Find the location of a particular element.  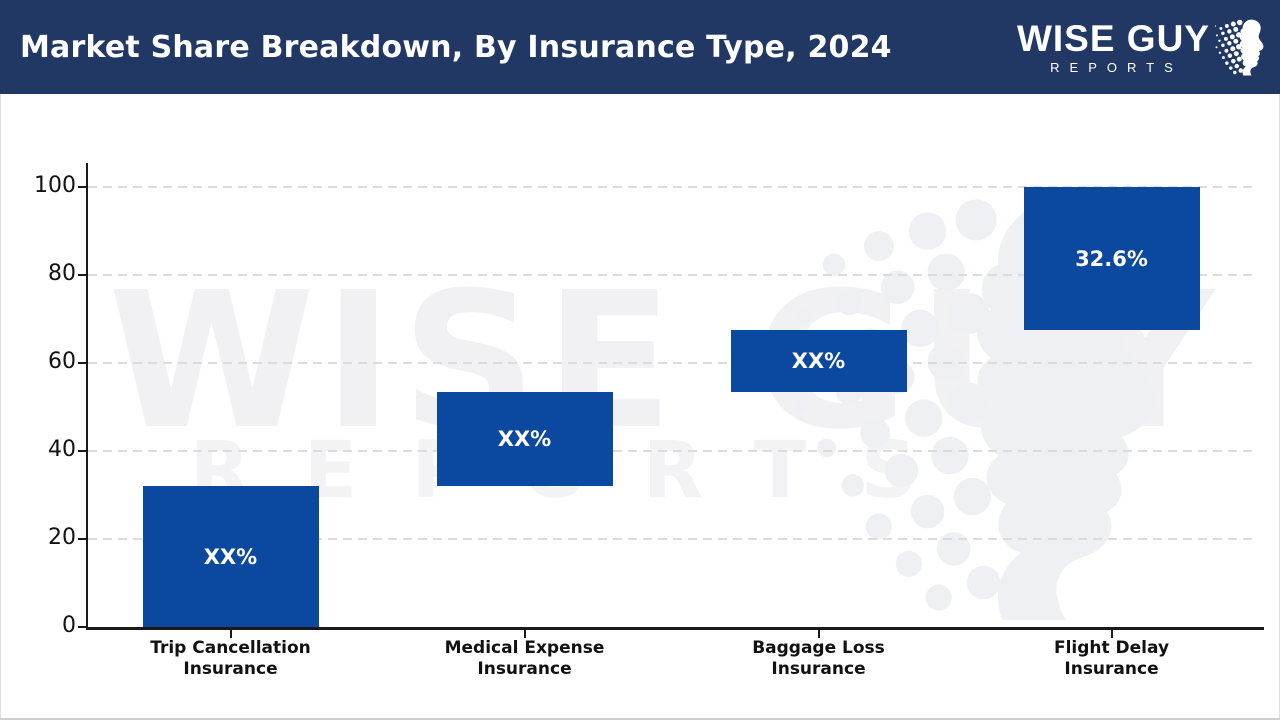

y-tick-label: 20 is located at coordinates (62, 537).